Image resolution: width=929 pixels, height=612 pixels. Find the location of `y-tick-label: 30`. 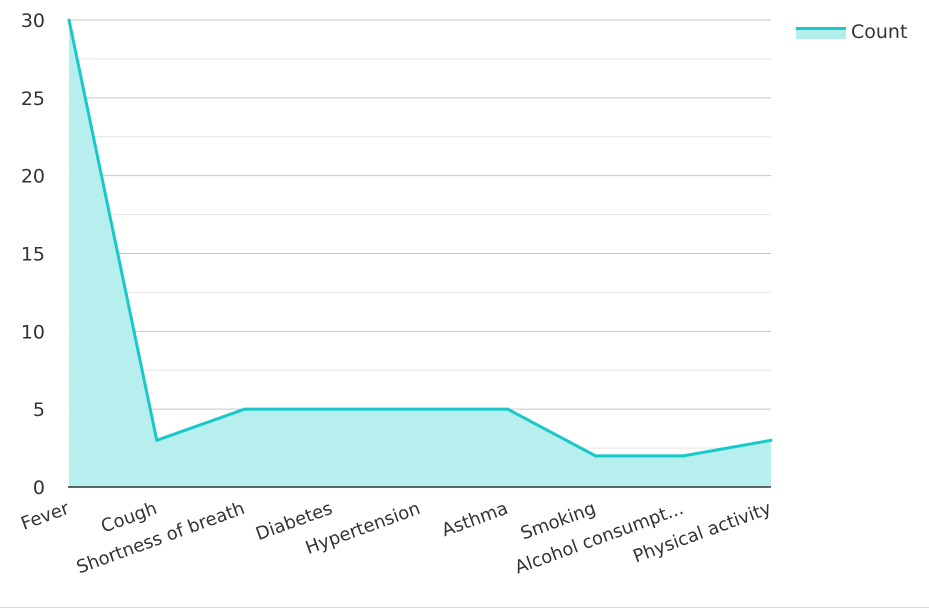

y-tick-label: 30 is located at coordinates (33, 21).